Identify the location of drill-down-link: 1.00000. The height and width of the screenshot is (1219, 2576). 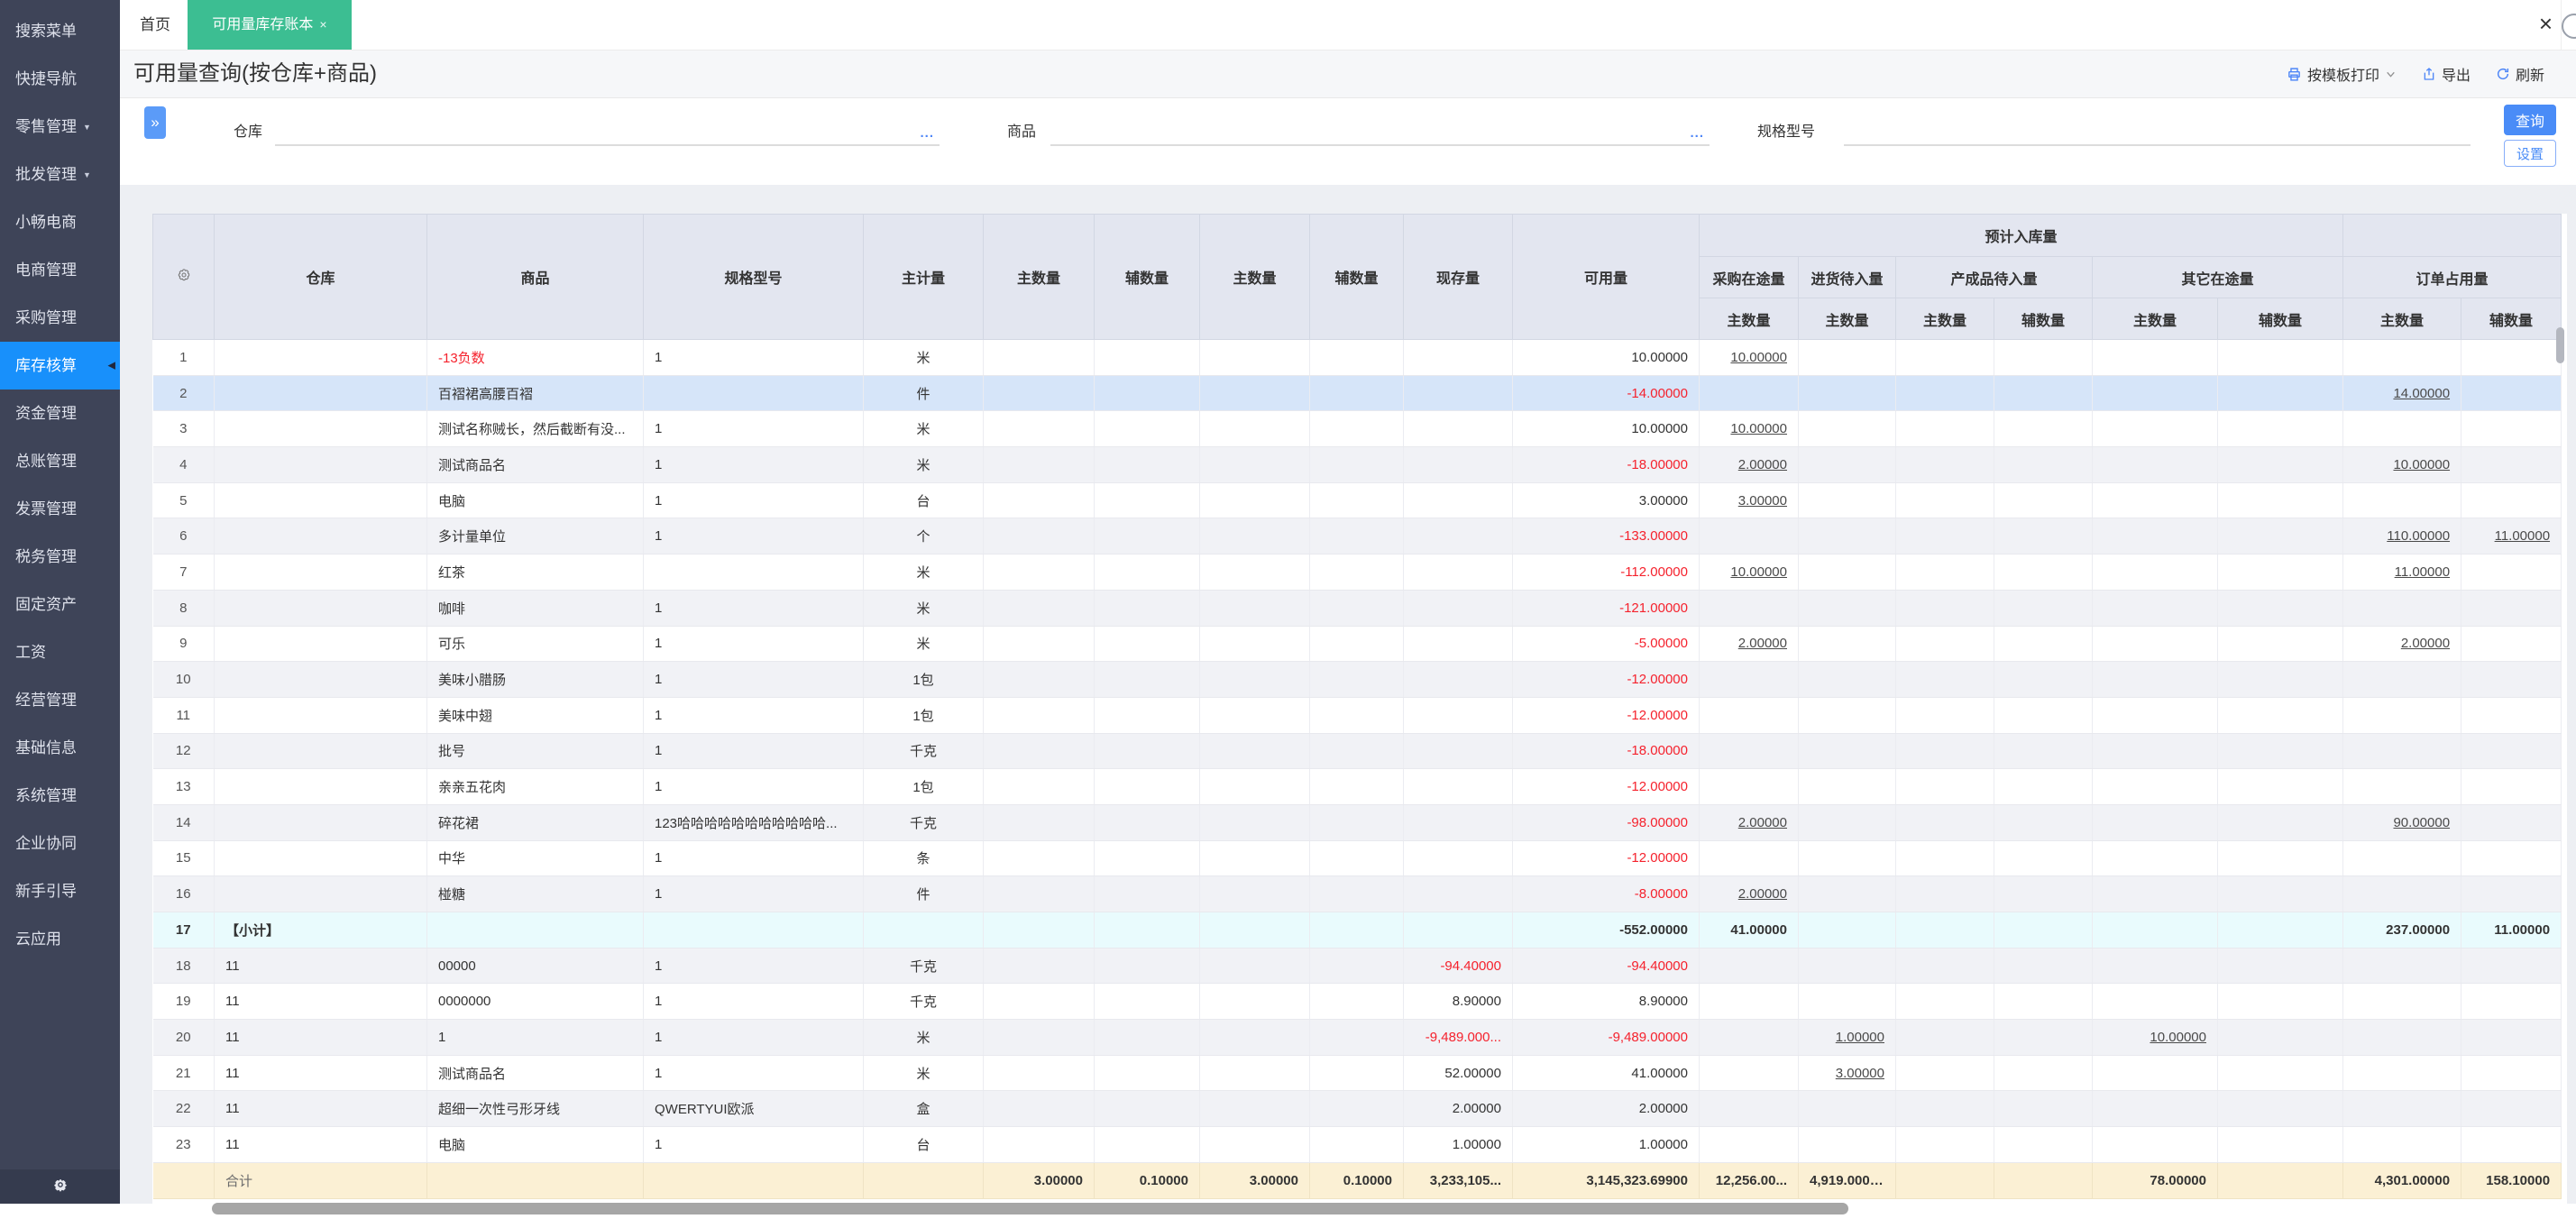
(1847, 1037).